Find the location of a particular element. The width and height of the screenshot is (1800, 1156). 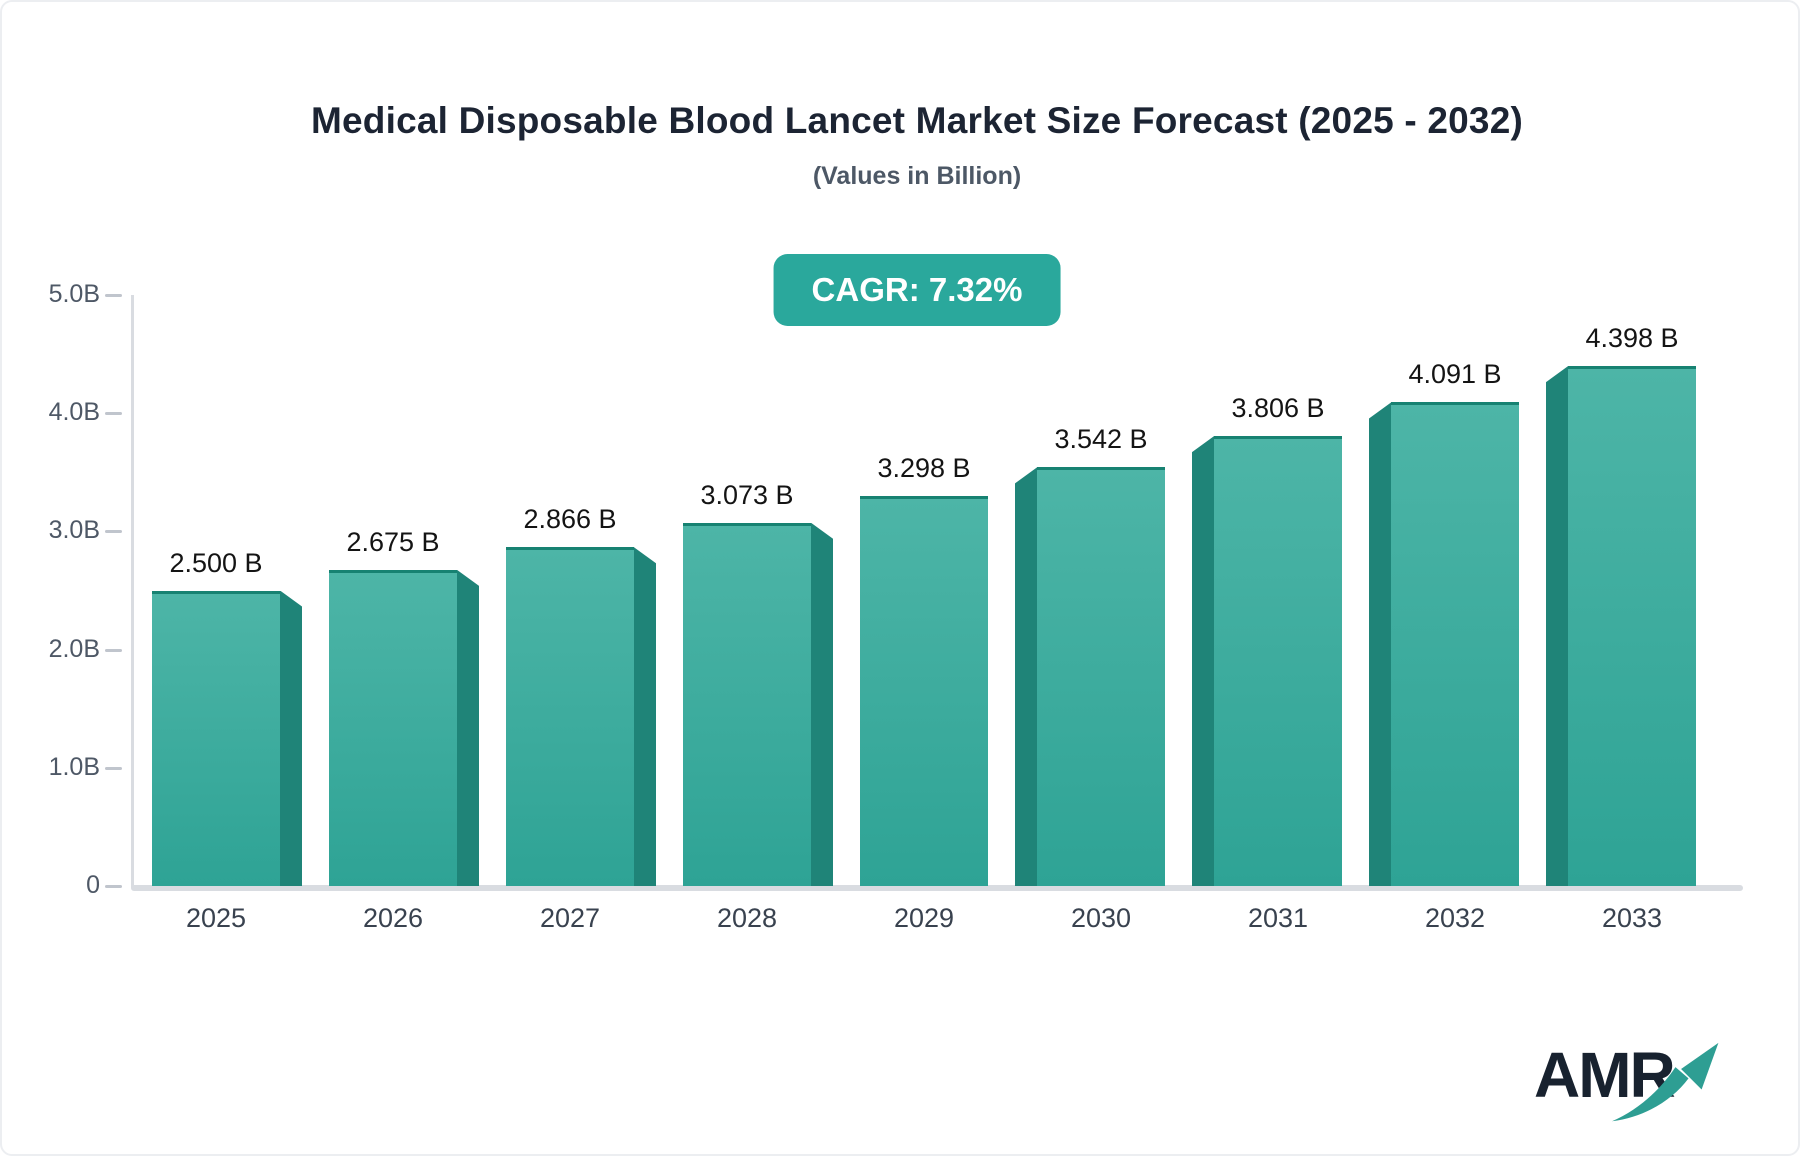

x-axis-baseline is located at coordinates (937, 888).